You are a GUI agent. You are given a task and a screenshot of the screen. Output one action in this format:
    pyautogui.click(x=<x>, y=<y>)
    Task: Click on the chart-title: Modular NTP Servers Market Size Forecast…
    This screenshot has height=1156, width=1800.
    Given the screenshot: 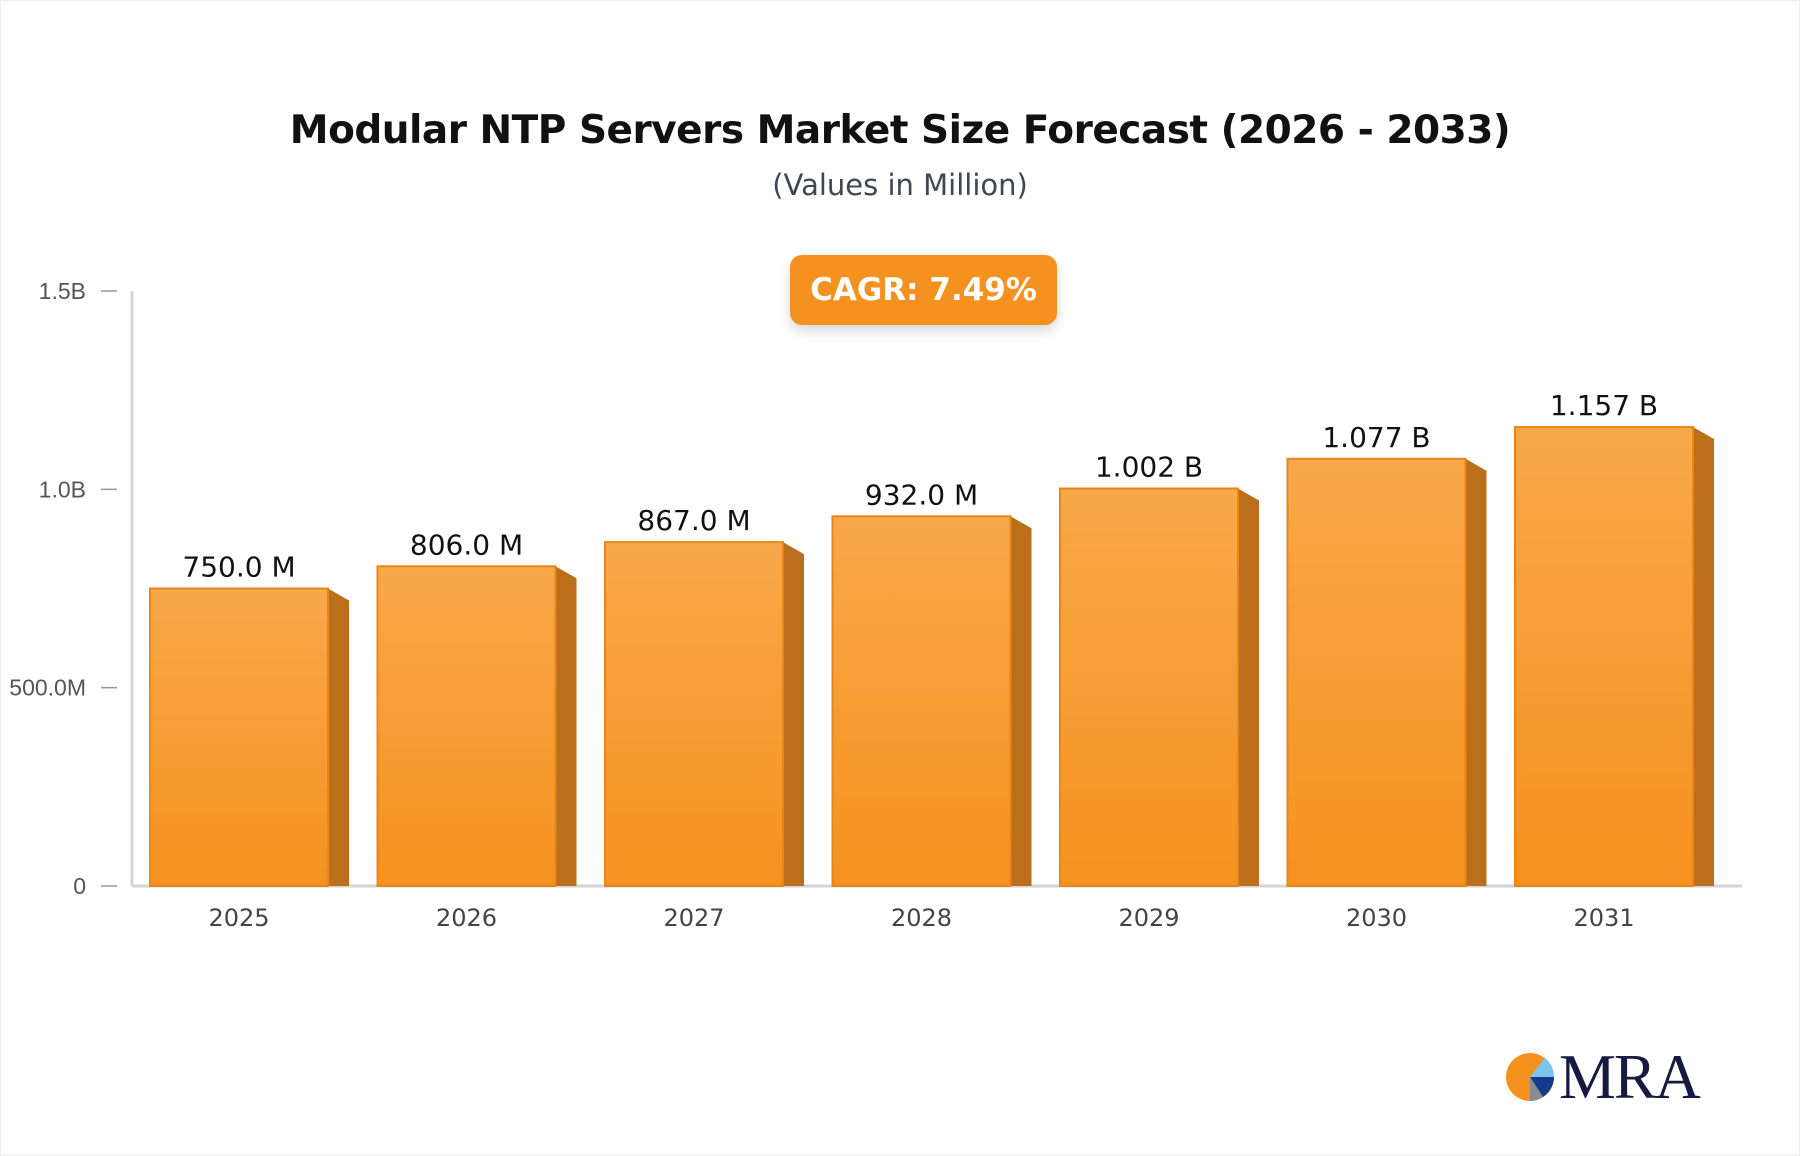 What is the action you would take?
    pyautogui.click(x=900, y=130)
    